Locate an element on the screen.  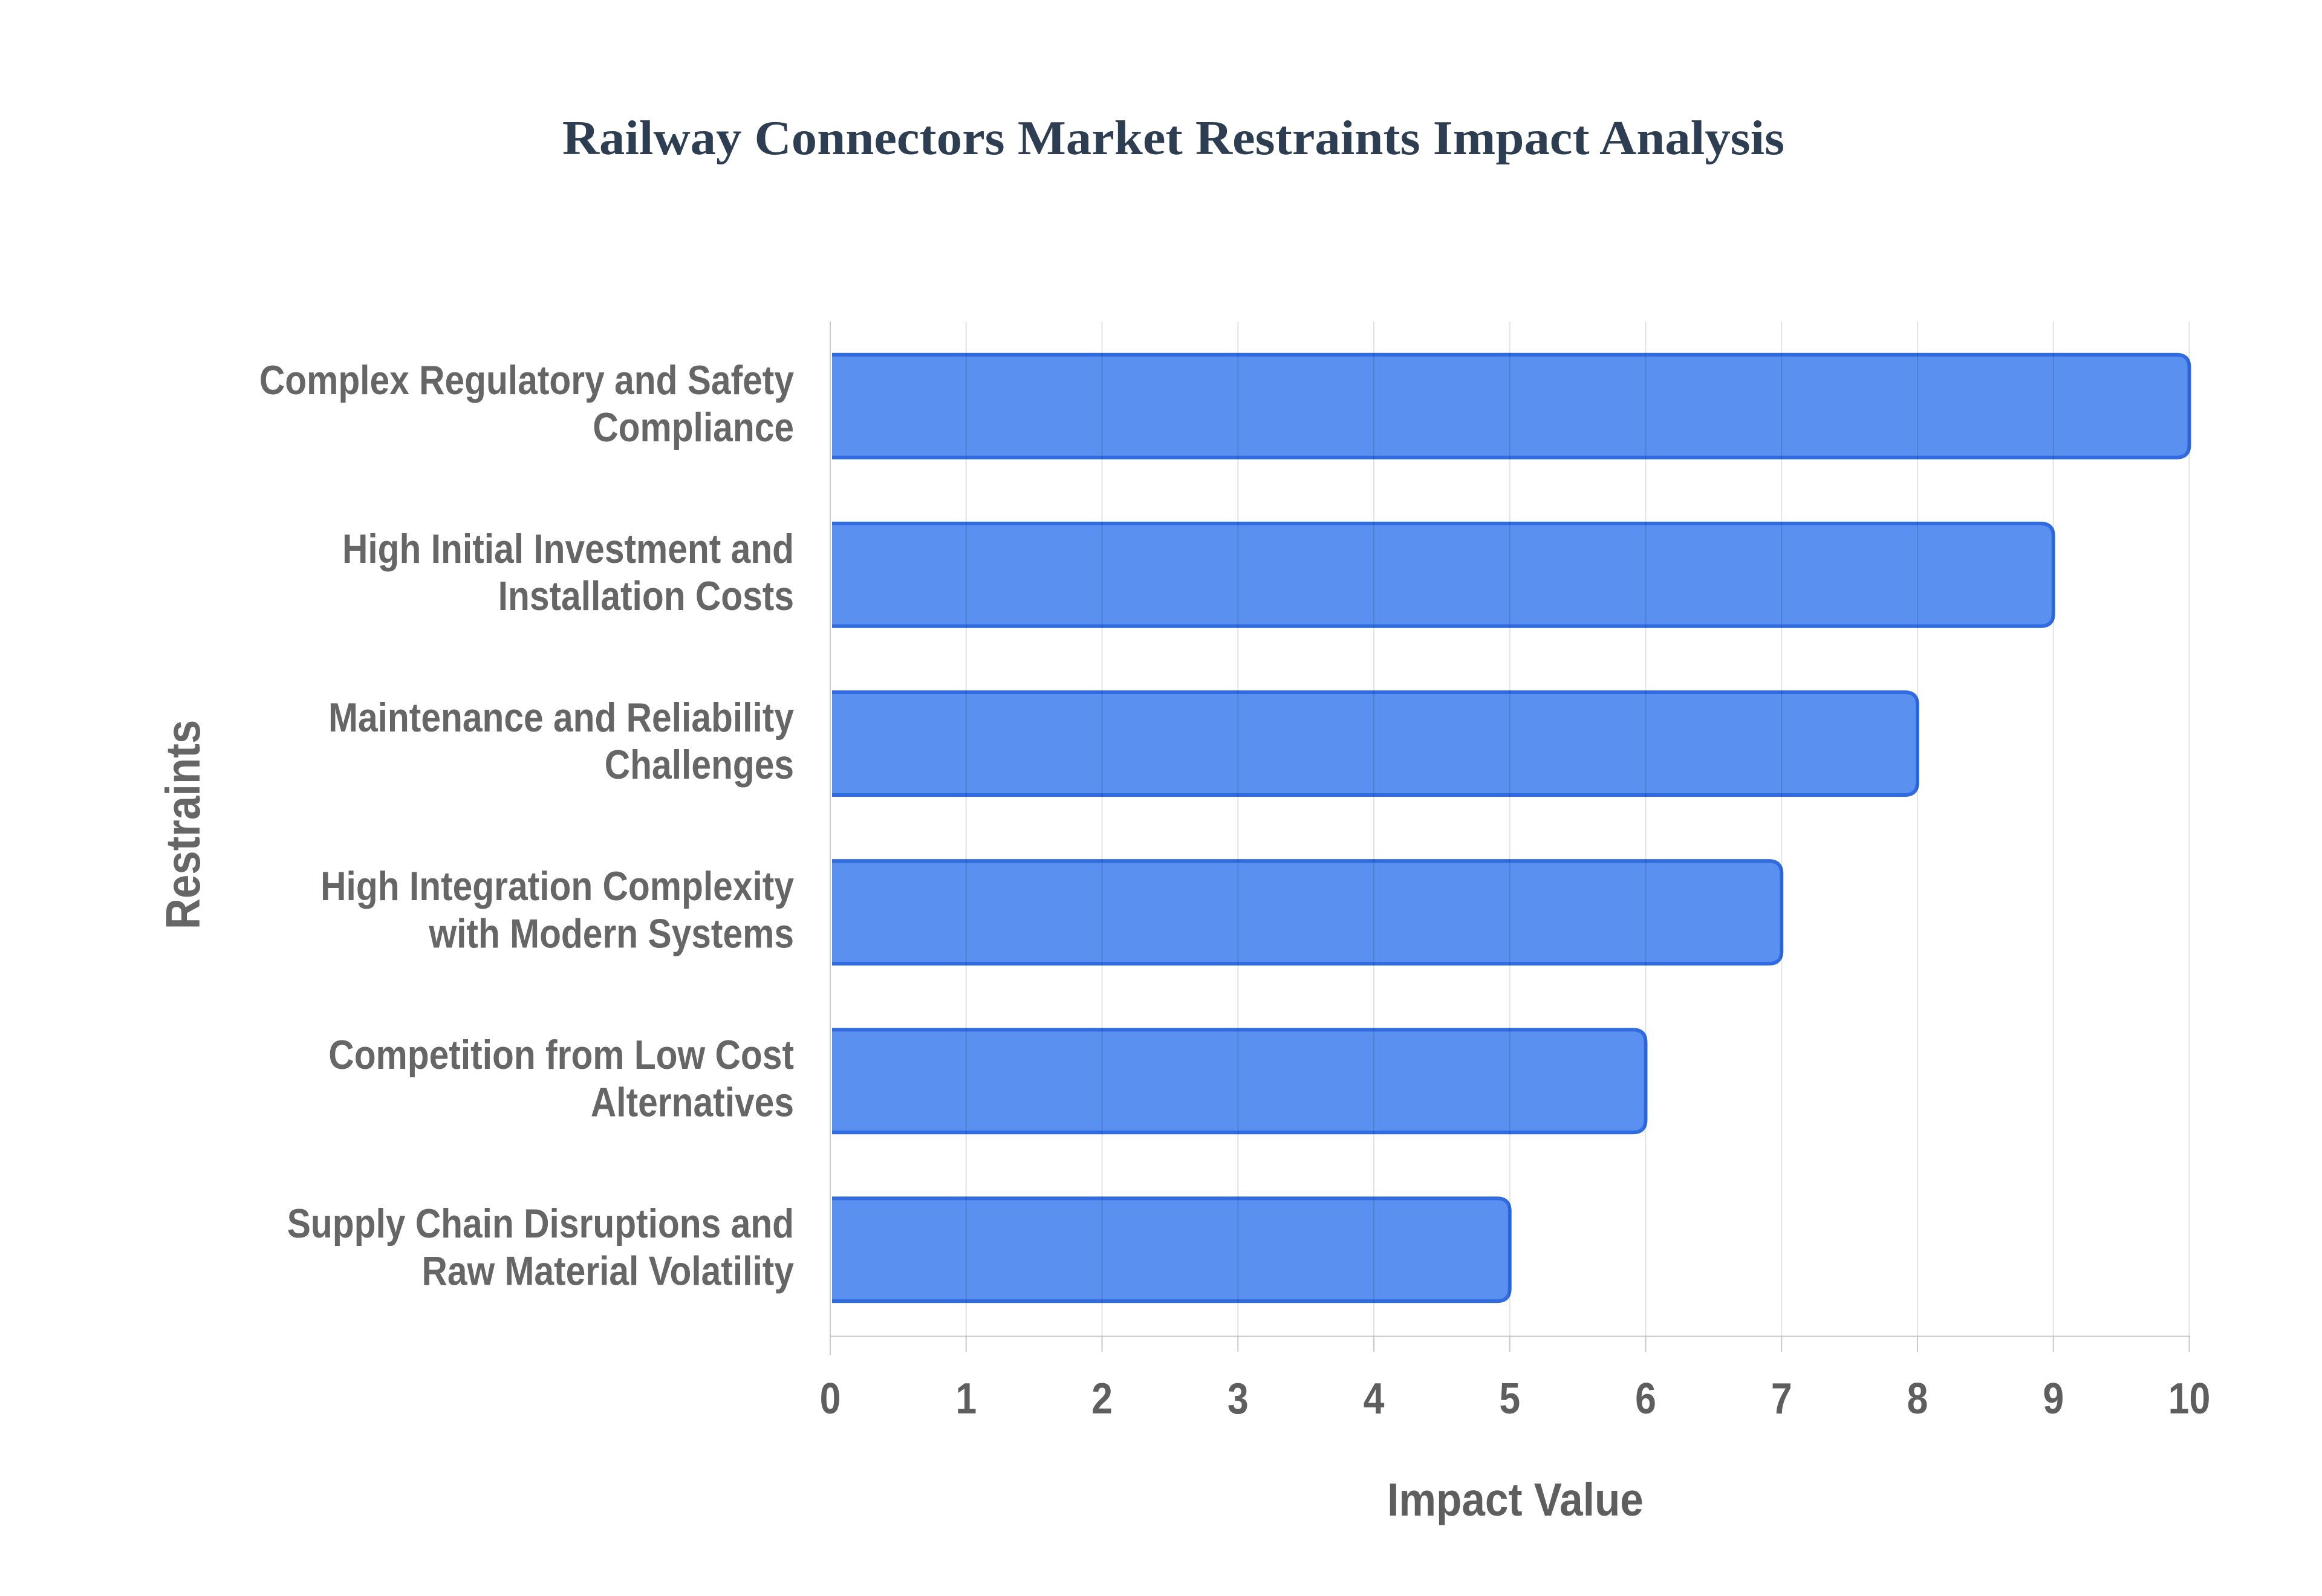
svg-text: Impact Value is located at coordinates (1515, 1500).